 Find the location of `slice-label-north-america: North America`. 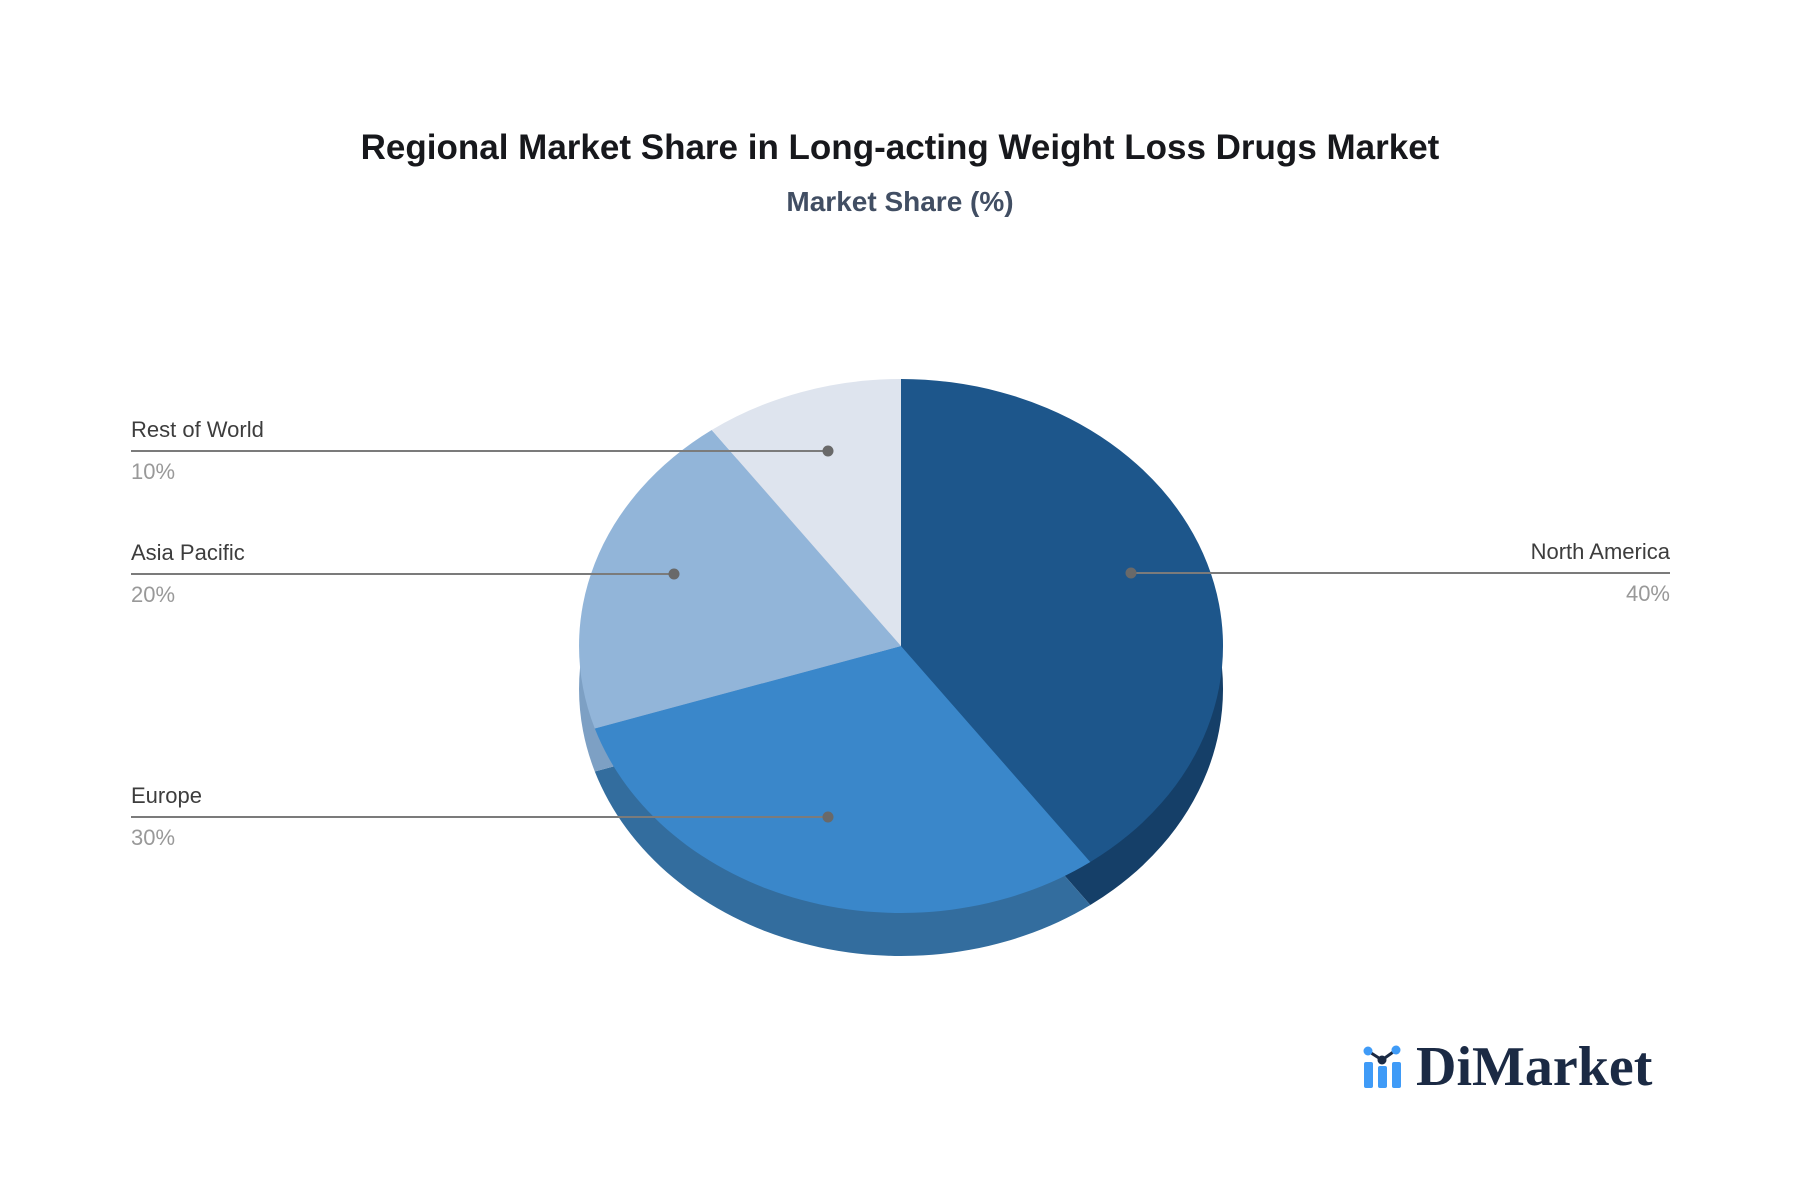

slice-label-north-america: North America is located at coordinates (1600, 551).